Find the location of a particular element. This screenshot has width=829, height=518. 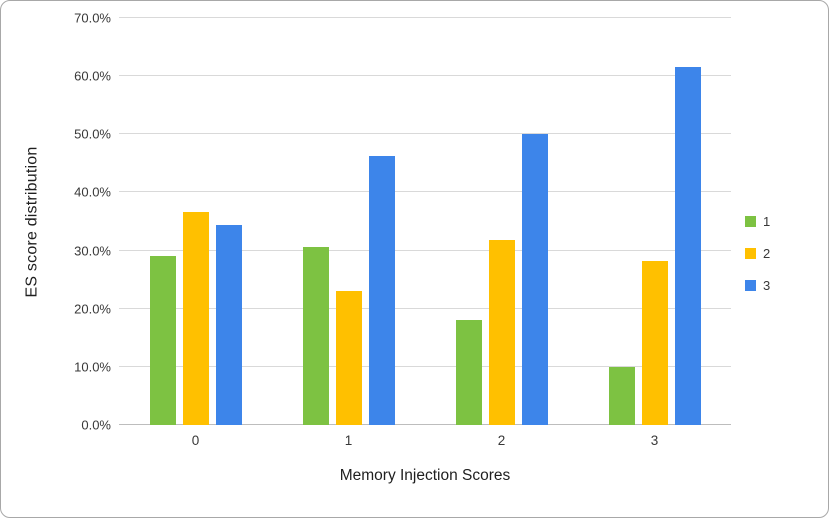

legend-label: 1 is located at coordinates (767, 221).